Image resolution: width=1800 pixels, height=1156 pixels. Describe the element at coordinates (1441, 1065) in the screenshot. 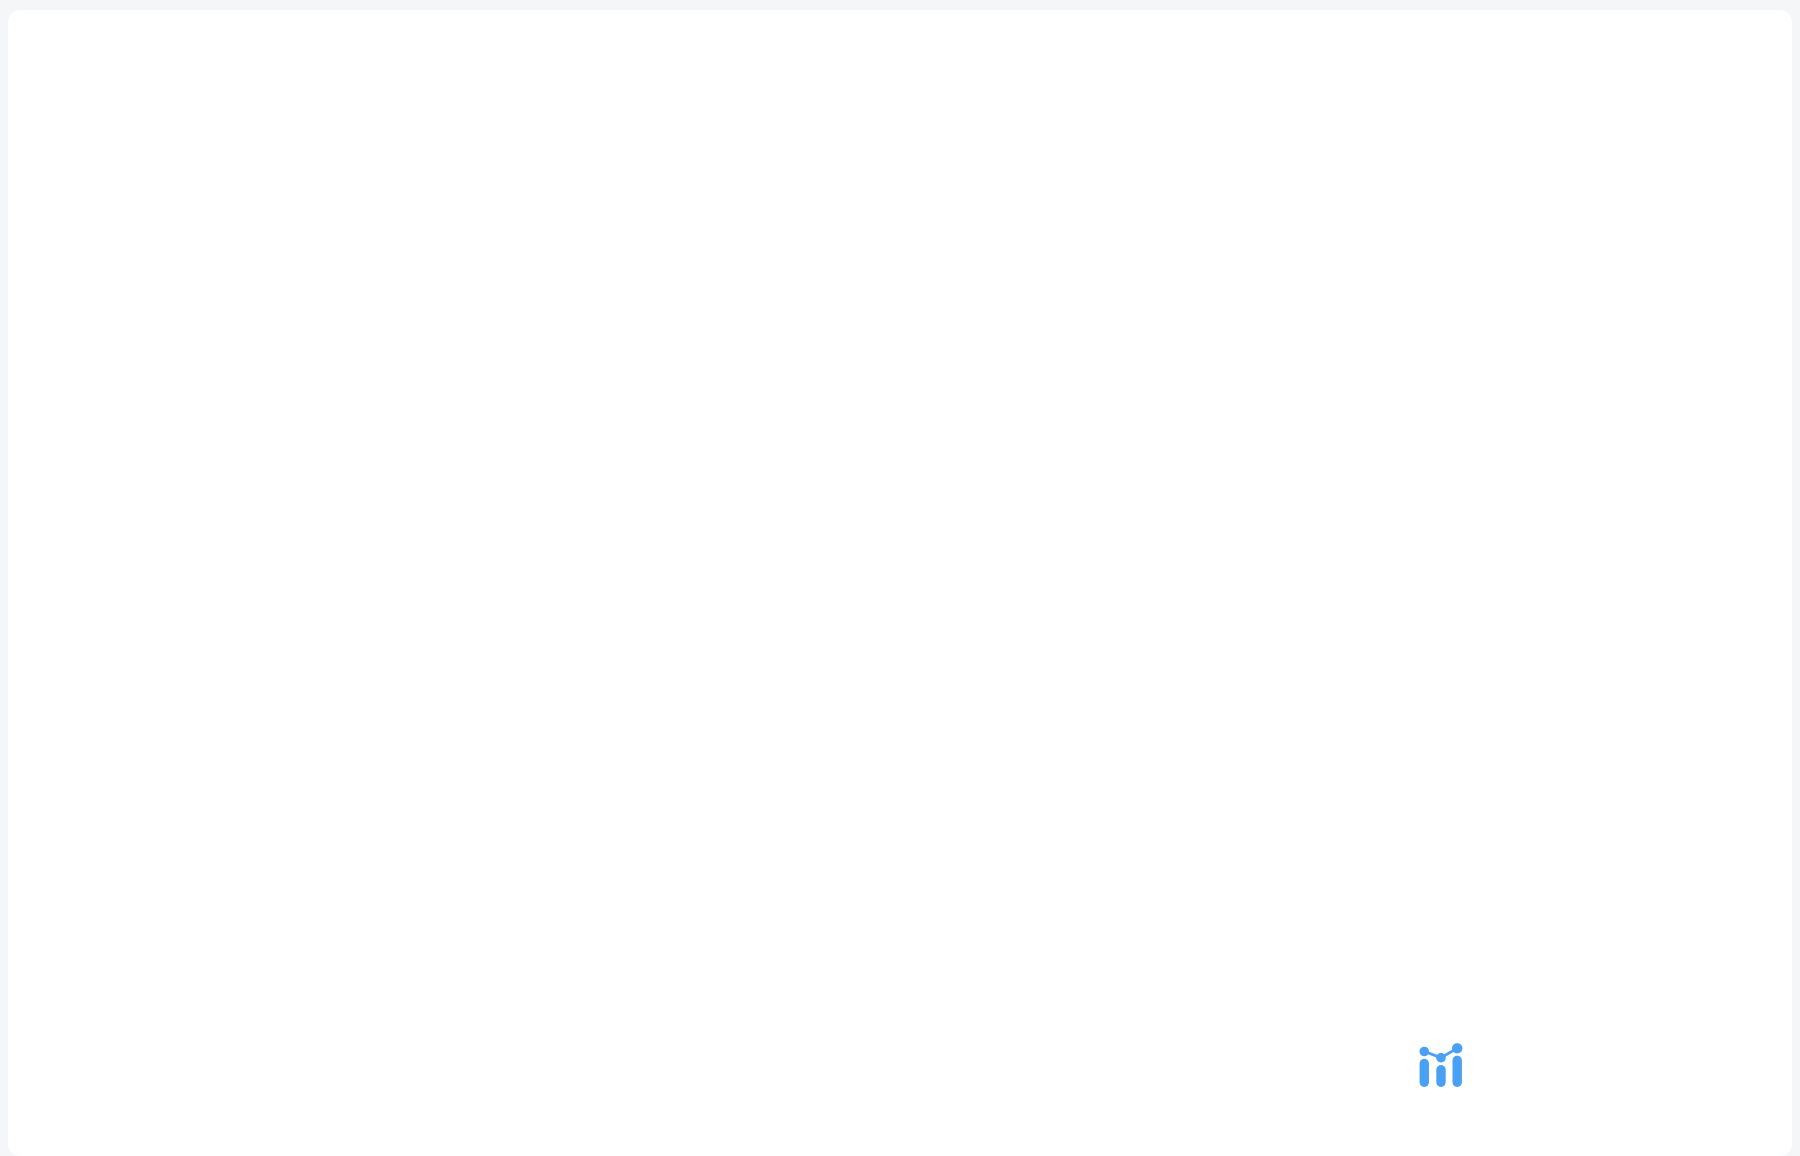

I see `bar-chart-logo-icon` at that location.